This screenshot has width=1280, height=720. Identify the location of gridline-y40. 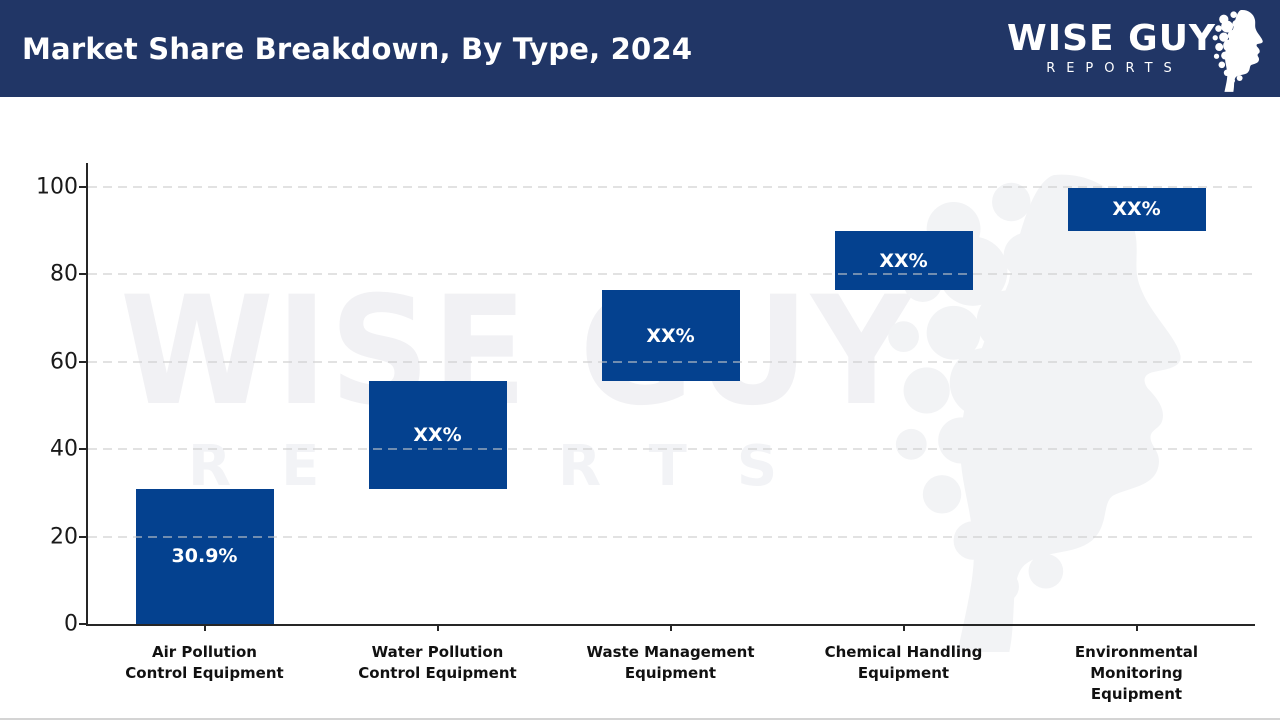
(670, 449).